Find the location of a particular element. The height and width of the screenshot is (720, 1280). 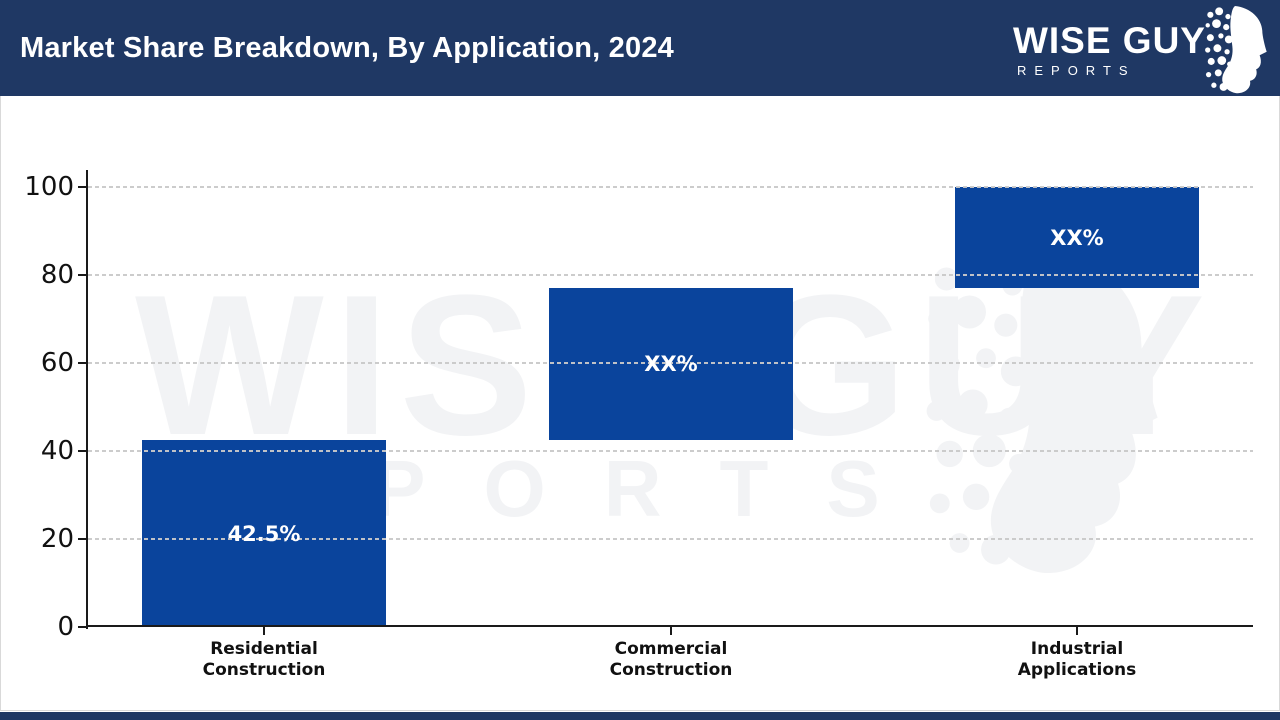

y-axis-line is located at coordinates (87, 399).